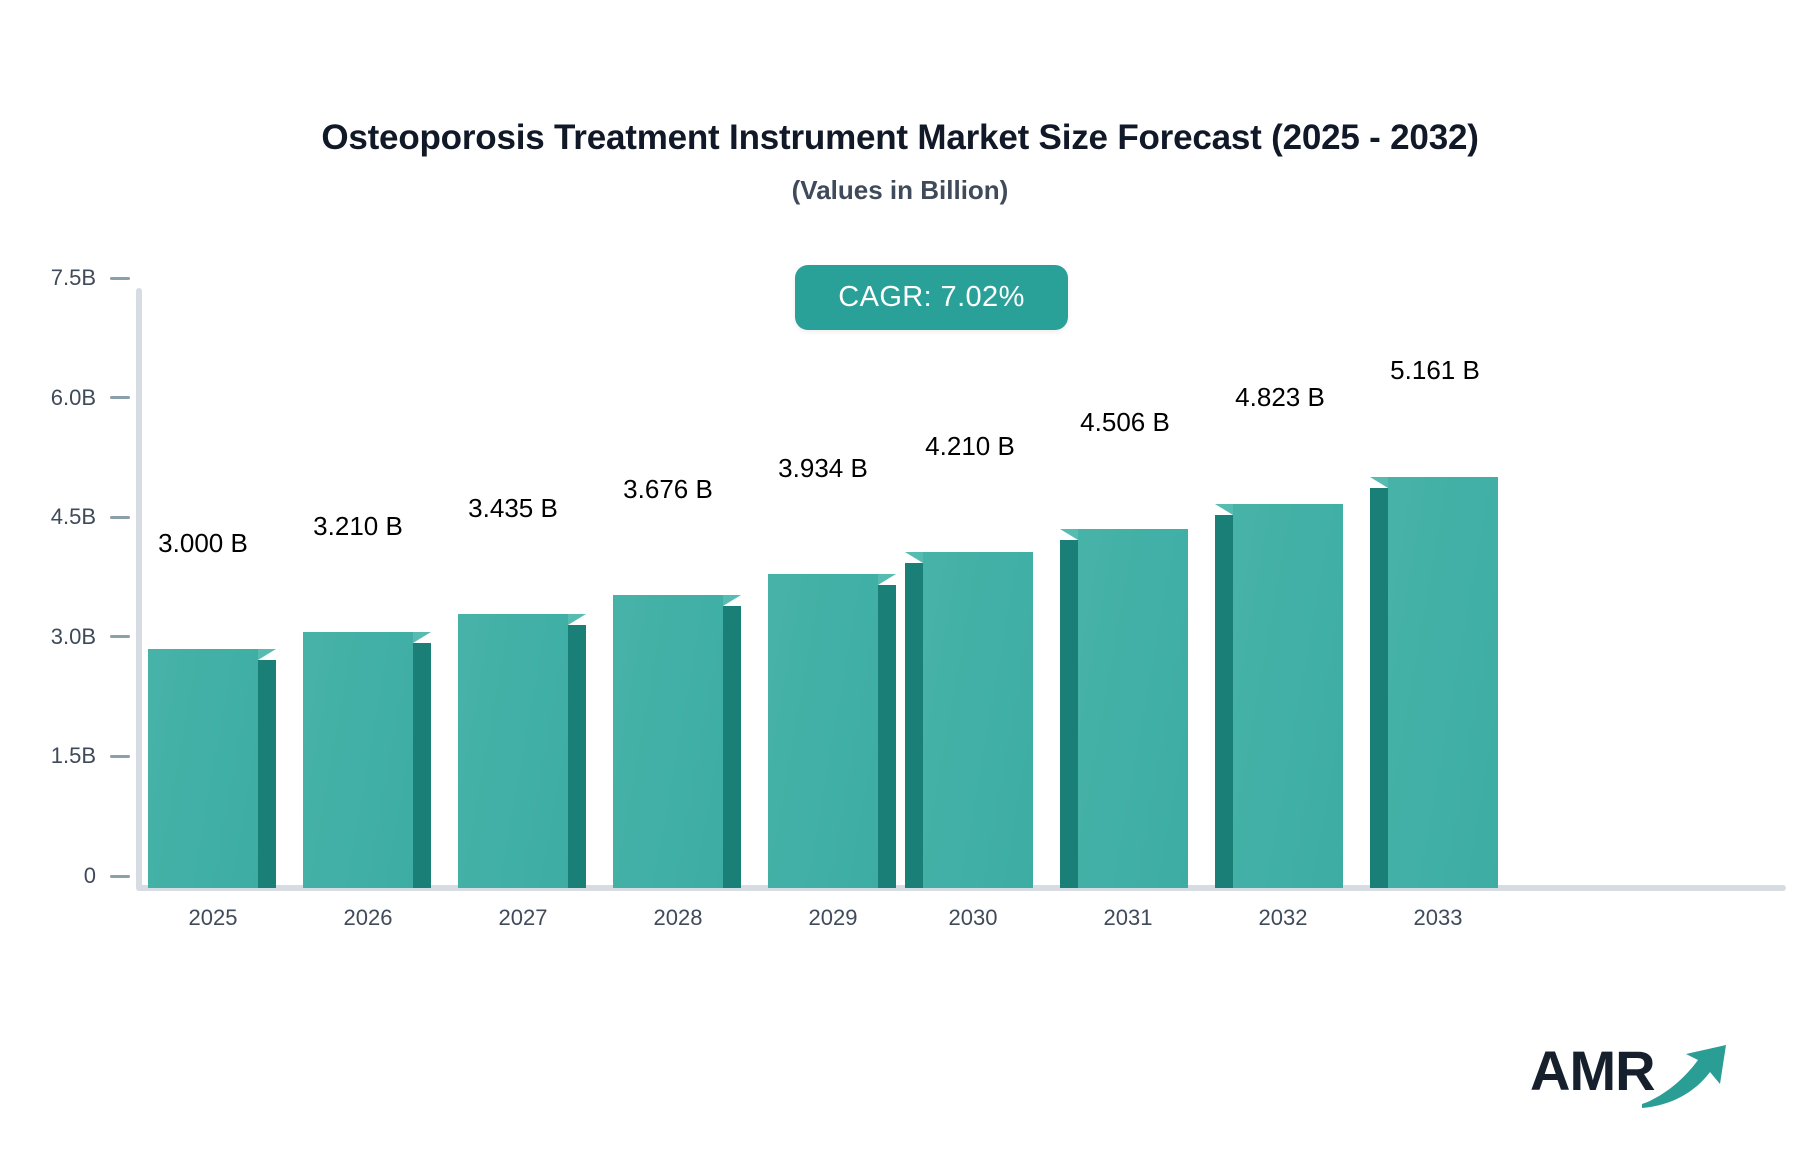 This screenshot has width=1800, height=1156. Describe the element at coordinates (823, 468) in the screenshot. I see `bar-value-label-2029: 3.934 B` at that location.